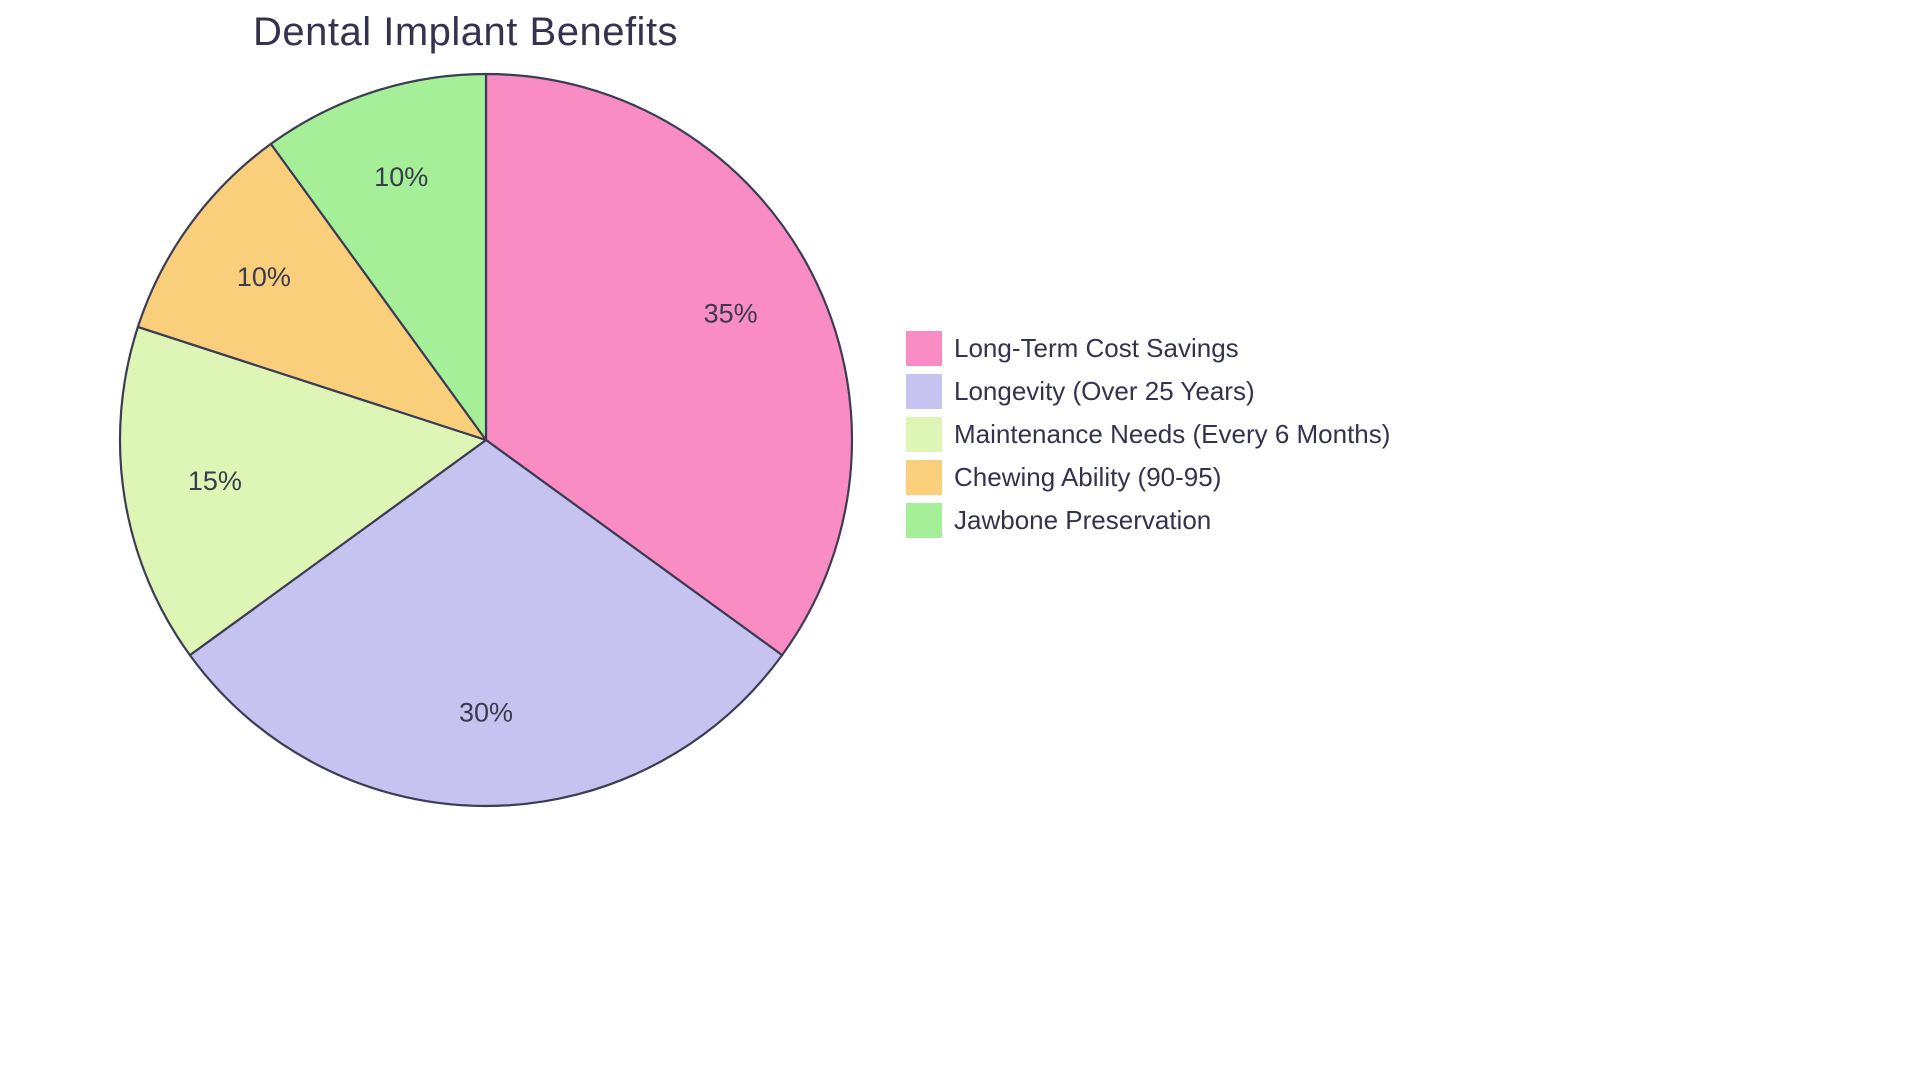 Image resolution: width=1920 pixels, height=1083 pixels. I want to click on legend-label: Chewing Ability (90-95), so click(1088, 477).